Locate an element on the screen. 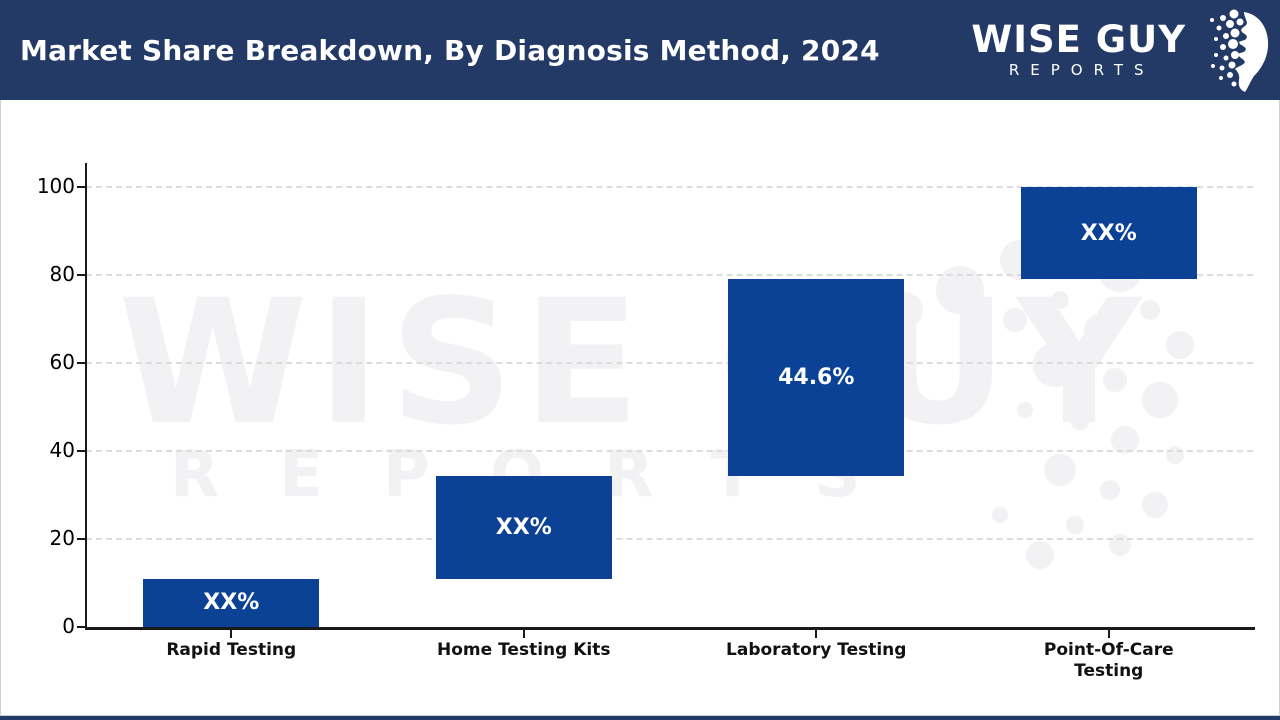 This screenshot has width=1280, height=720. brand-logo: WISE GUY REPORTS is located at coordinates (1125, 50).